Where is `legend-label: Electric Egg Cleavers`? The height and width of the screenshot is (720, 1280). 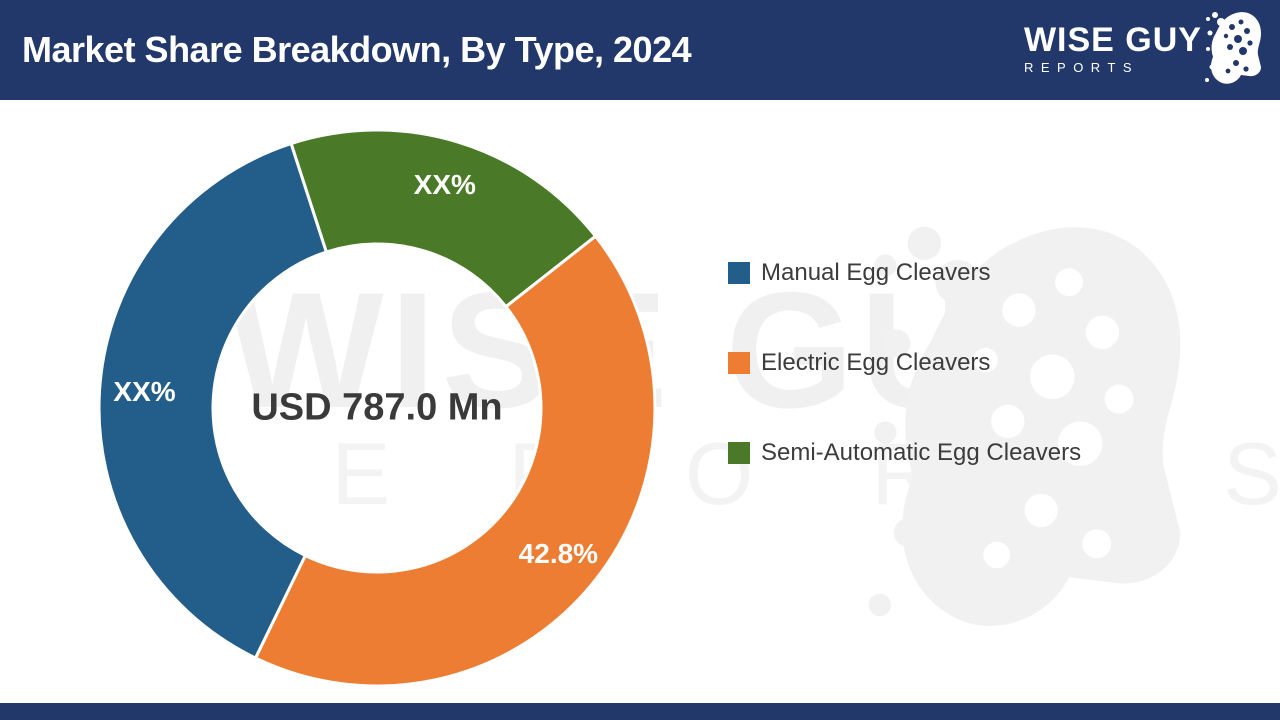
legend-label: Electric Egg Cleavers is located at coordinates (876, 362).